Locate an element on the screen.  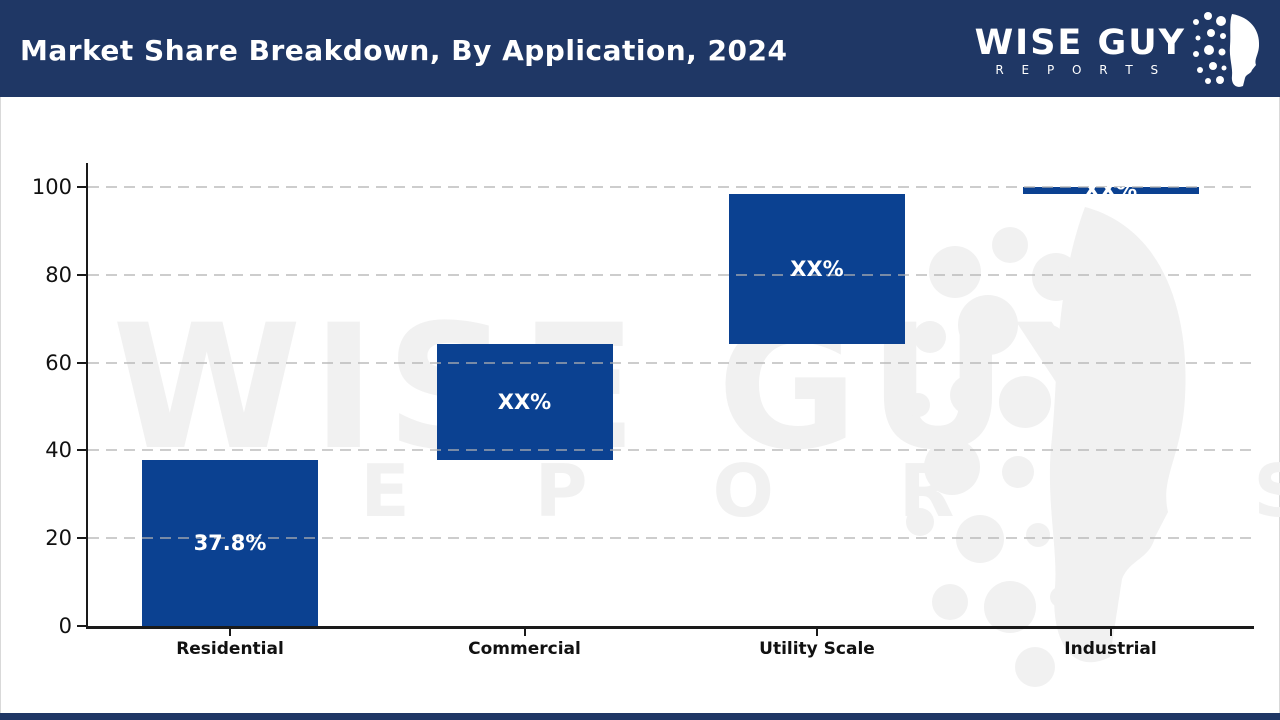
y-tick-label: 80 is located at coordinates (58, 274).